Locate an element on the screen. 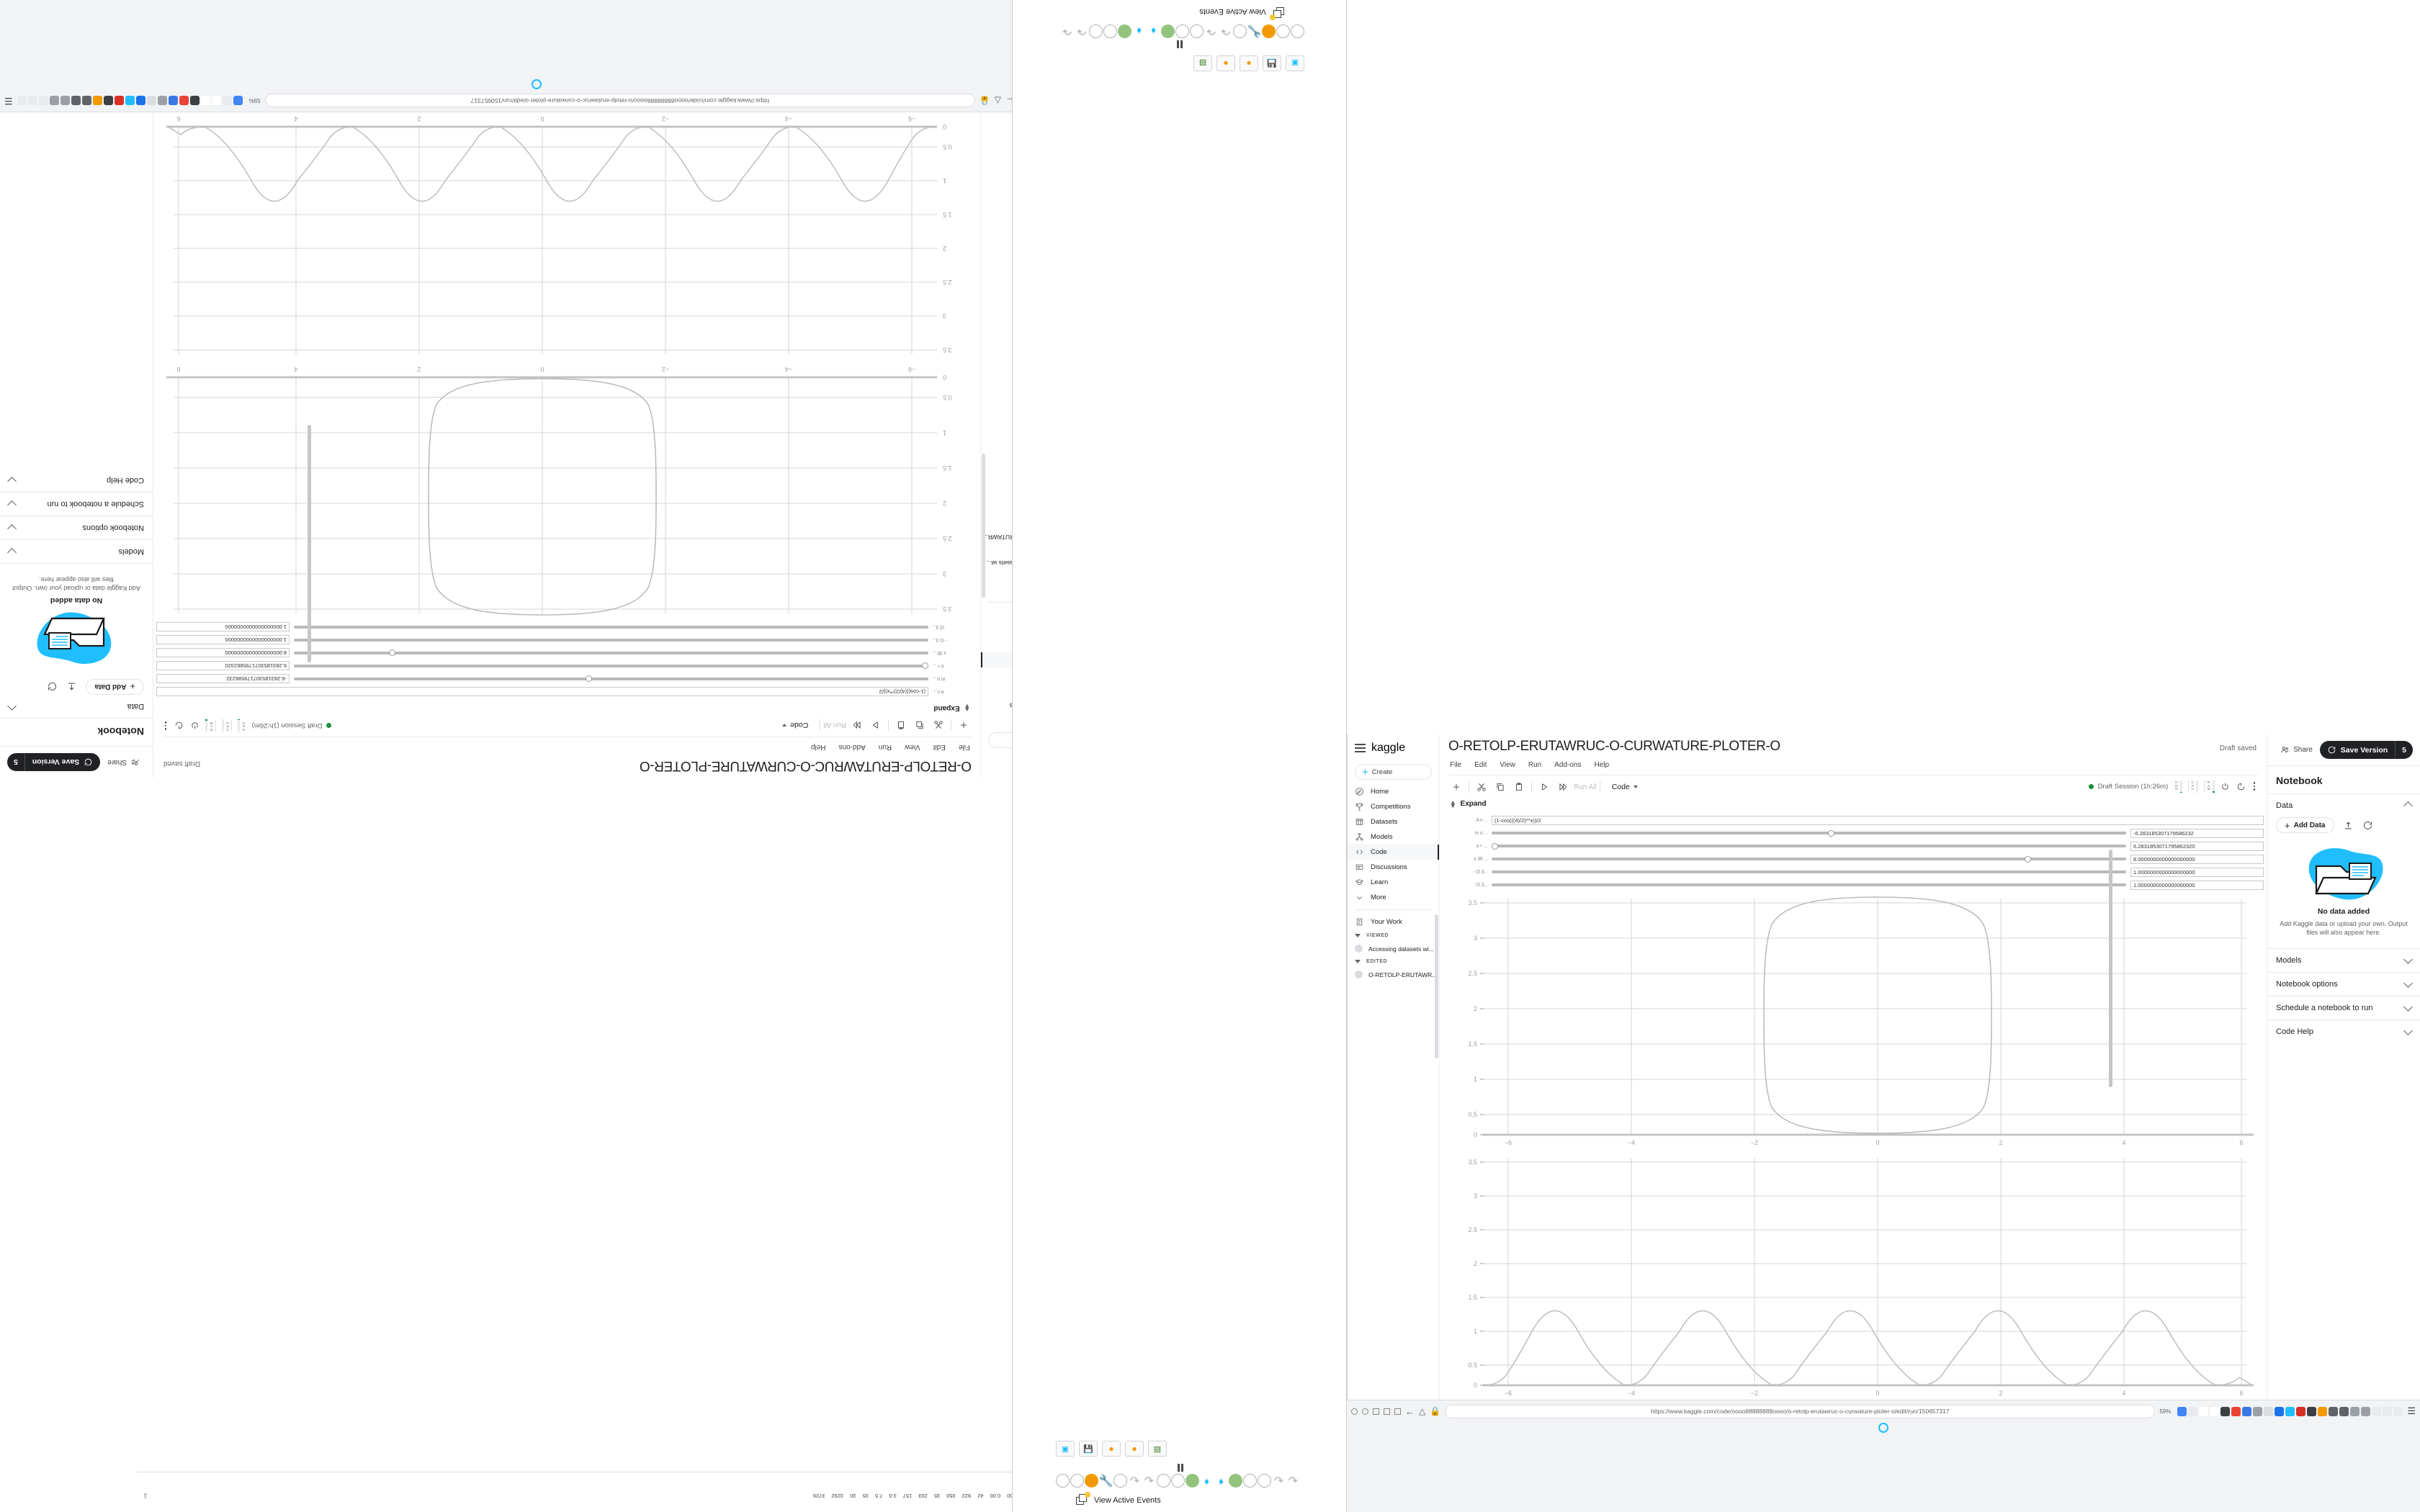  zoom-level-label: 59% is located at coordinates (255, 100).